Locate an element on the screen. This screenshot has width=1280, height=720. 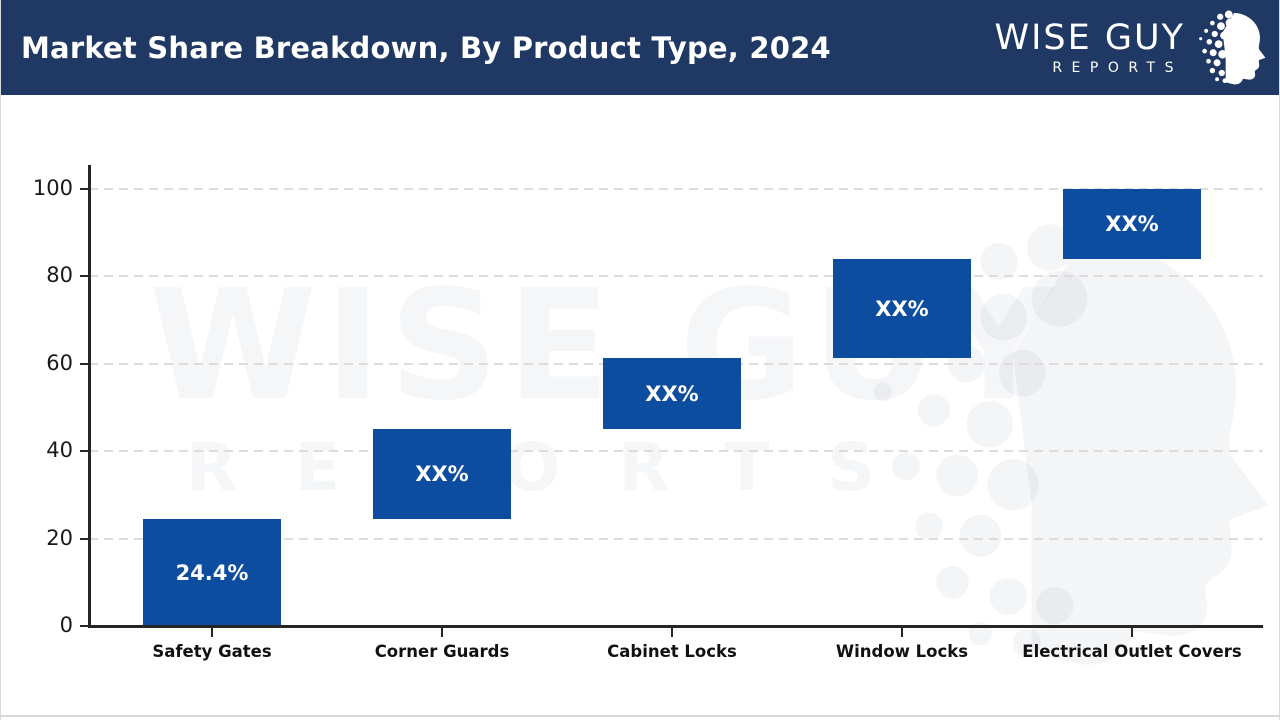
y-tick-label: 100 is located at coordinates (52, 188).